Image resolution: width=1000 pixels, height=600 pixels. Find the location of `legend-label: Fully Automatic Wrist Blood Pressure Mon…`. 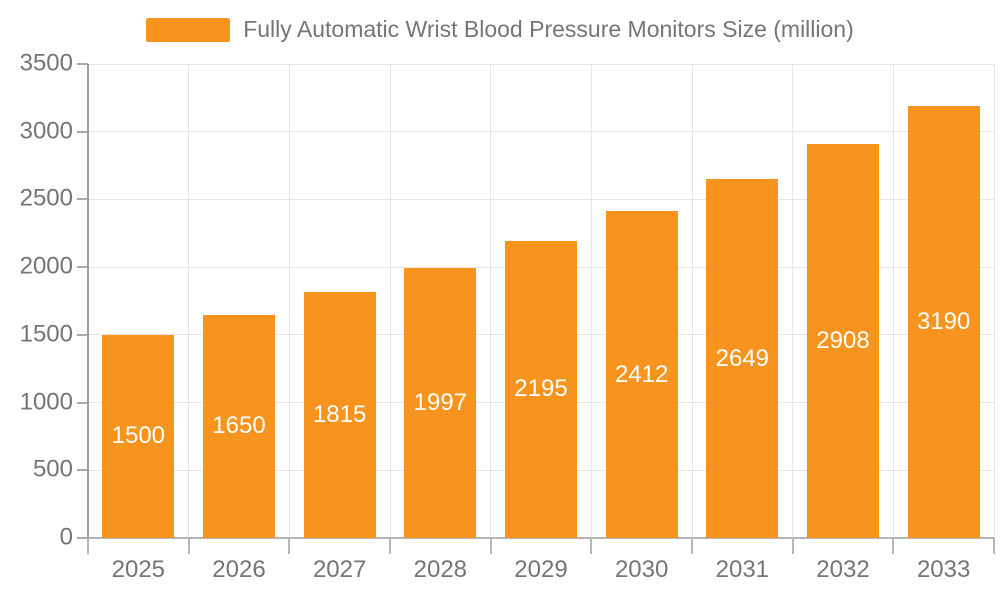

legend-label: Fully Automatic Wrist Blood Pressure Mon… is located at coordinates (548, 29).